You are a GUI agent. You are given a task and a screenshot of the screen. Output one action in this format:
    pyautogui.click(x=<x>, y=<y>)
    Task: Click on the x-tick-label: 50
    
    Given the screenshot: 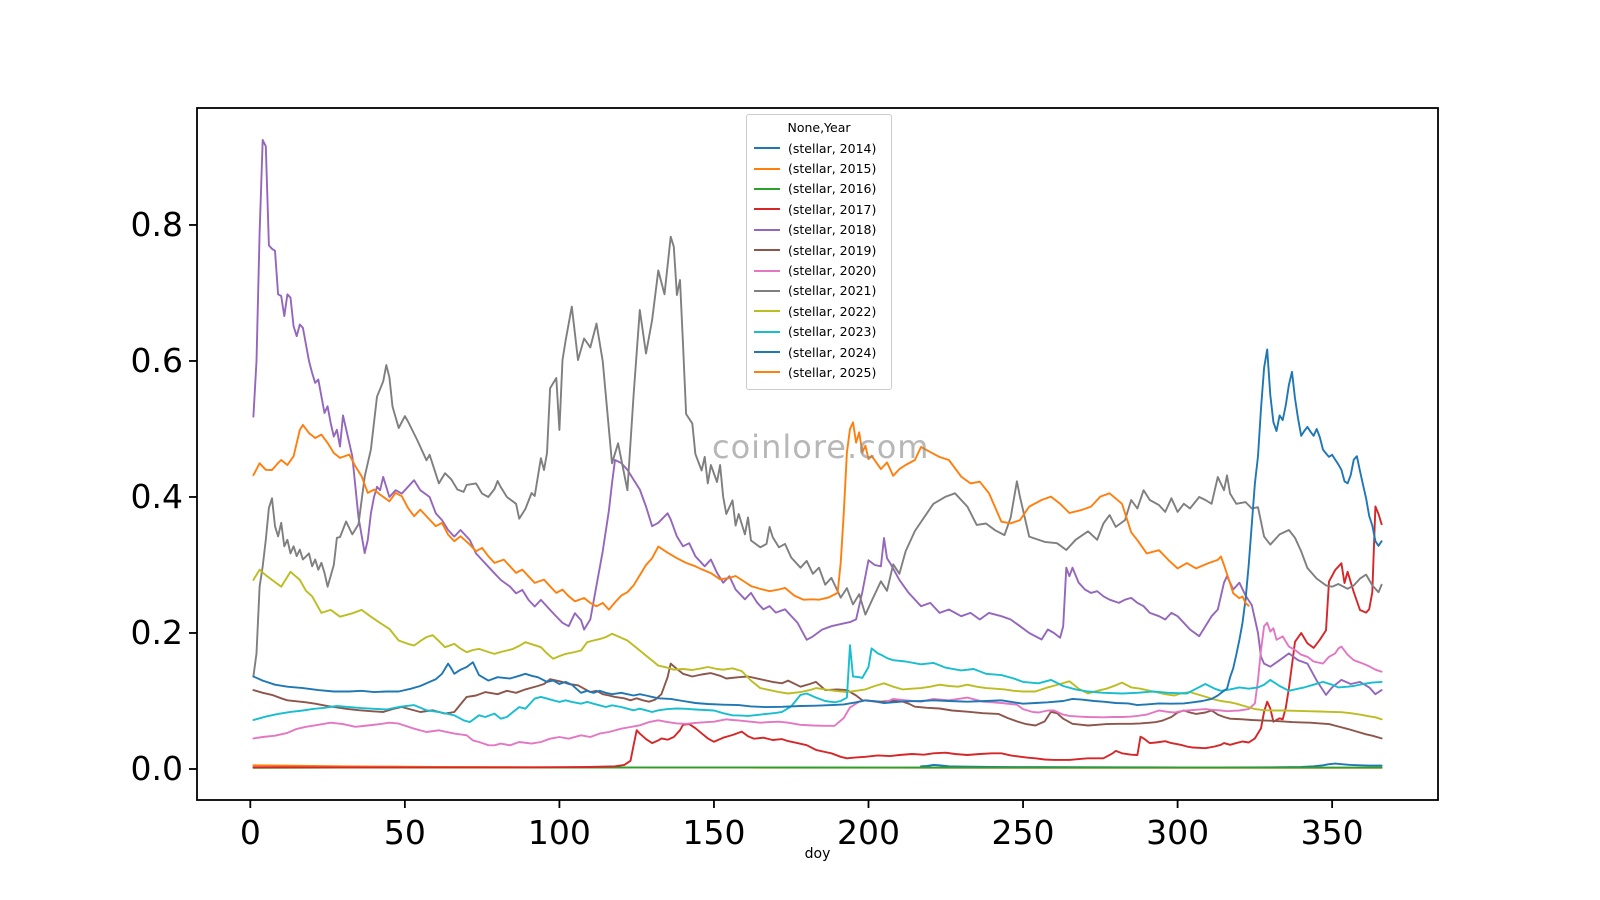 What is the action you would take?
    pyautogui.click(x=405, y=832)
    